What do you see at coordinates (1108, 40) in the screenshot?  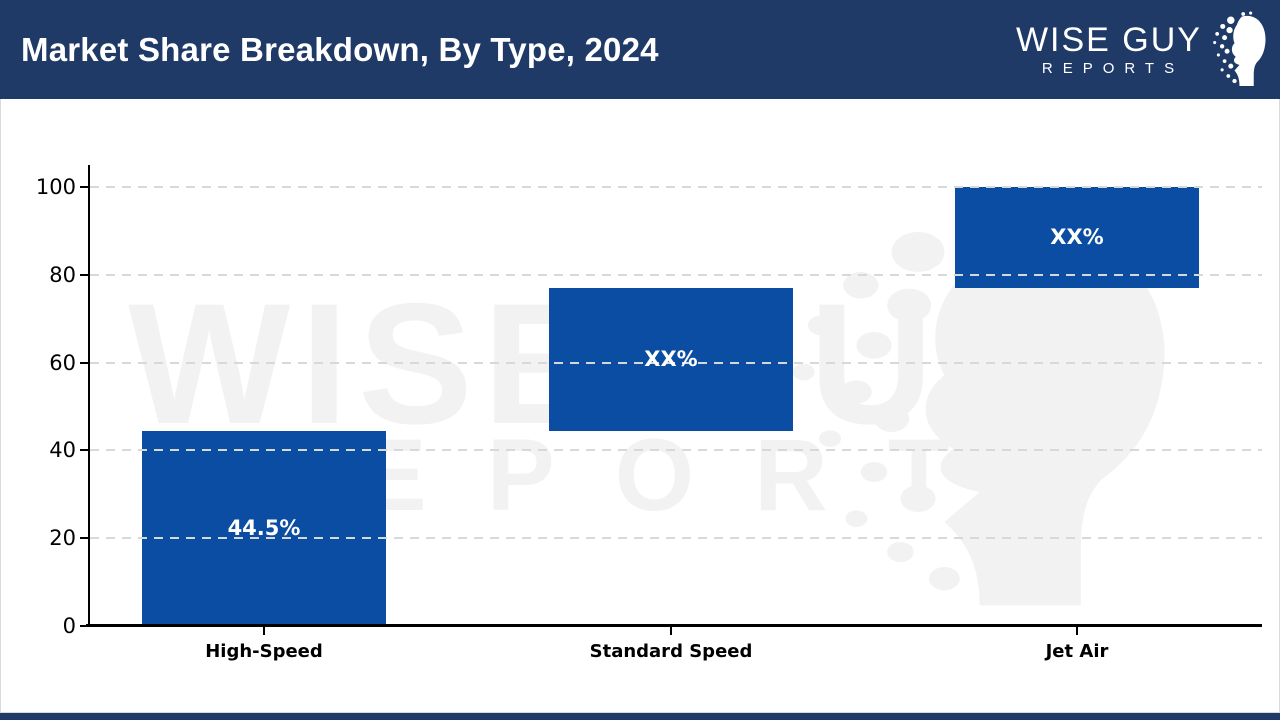 I see `logo-brand-name: WISE GUY` at bounding box center [1108, 40].